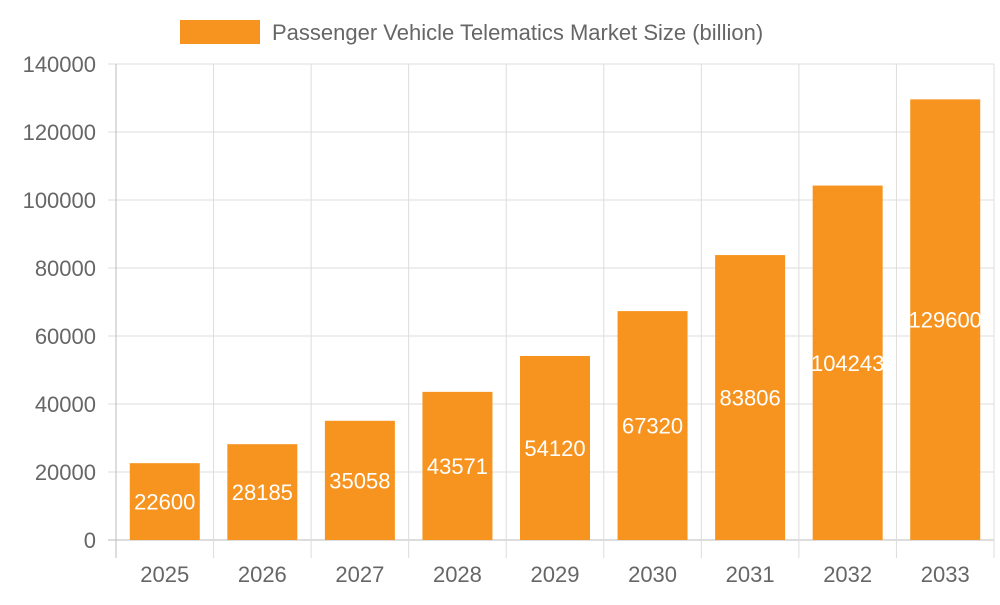 The height and width of the screenshot is (605, 1000). What do you see at coordinates (359, 574) in the screenshot?
I see `x-tick-label: 2027` at bounding box center [359, 574].